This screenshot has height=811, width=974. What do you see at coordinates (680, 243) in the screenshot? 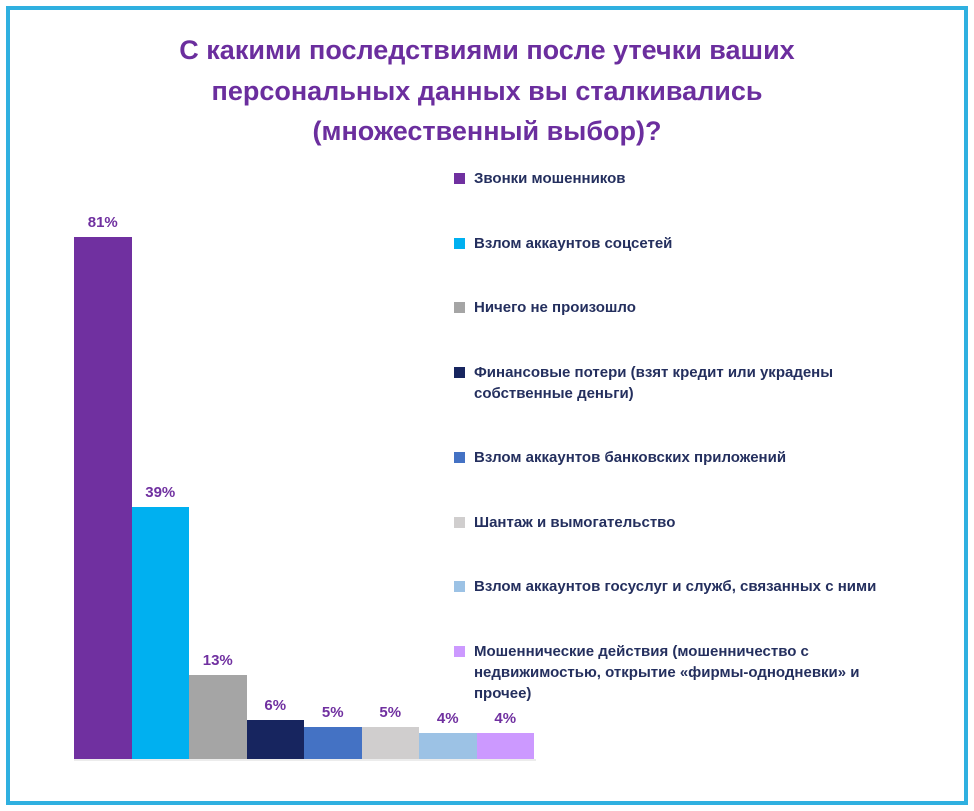
I see `legend-item-1: Взлом аккаунтов соцсетей` at bounding box center [680, 243].